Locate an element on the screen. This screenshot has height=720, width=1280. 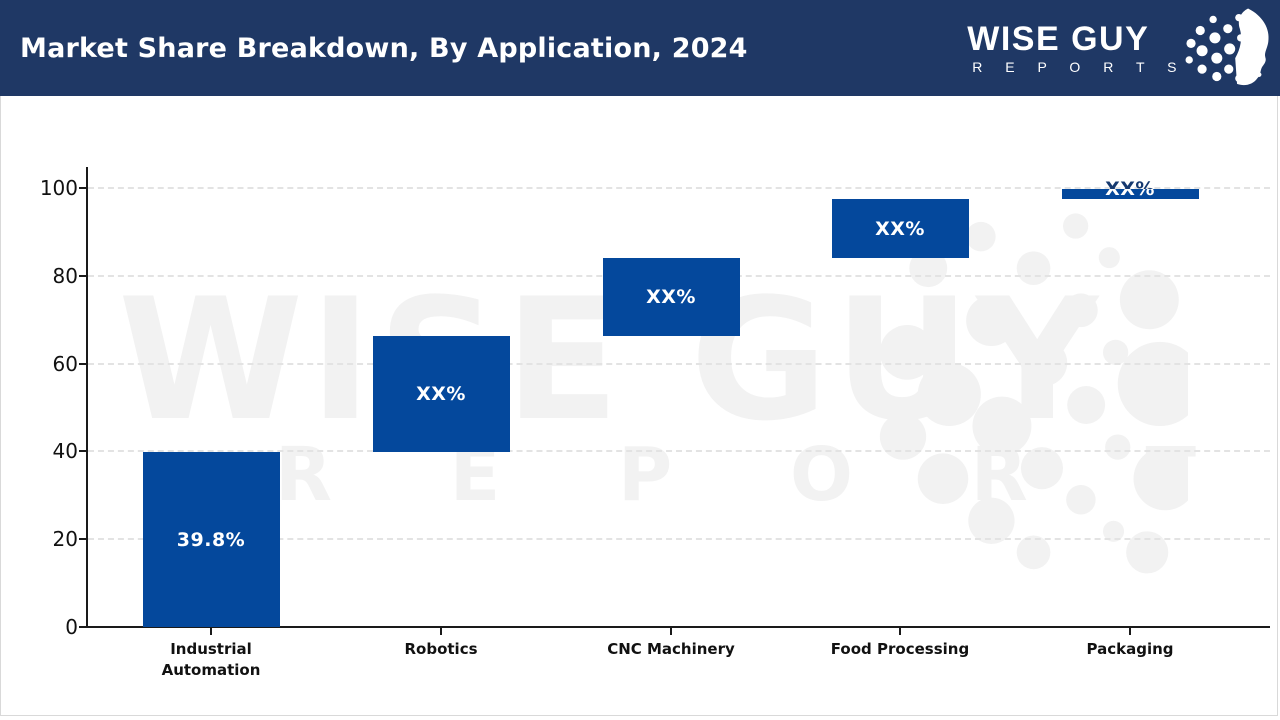
bar-industrial-automation: 39.8% is located at coordinates (211, 539).